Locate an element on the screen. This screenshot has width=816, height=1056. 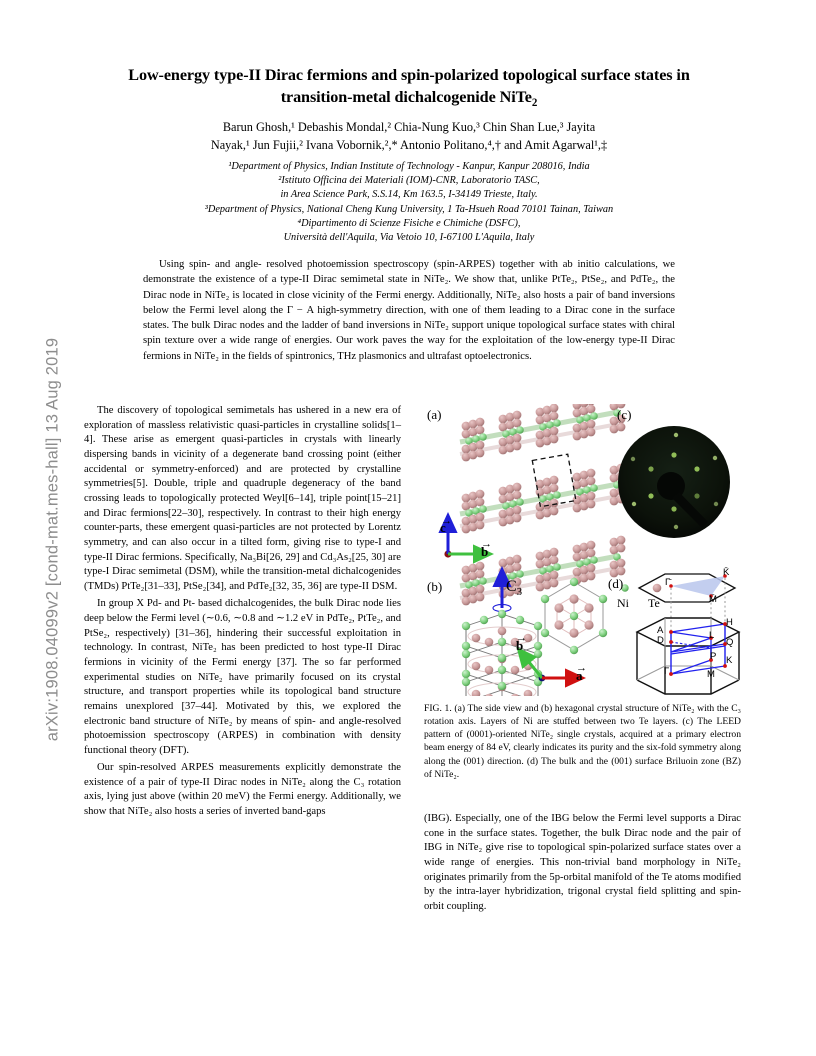
bz-label-m-bar: M̄ is located at coordinates (713, 599).